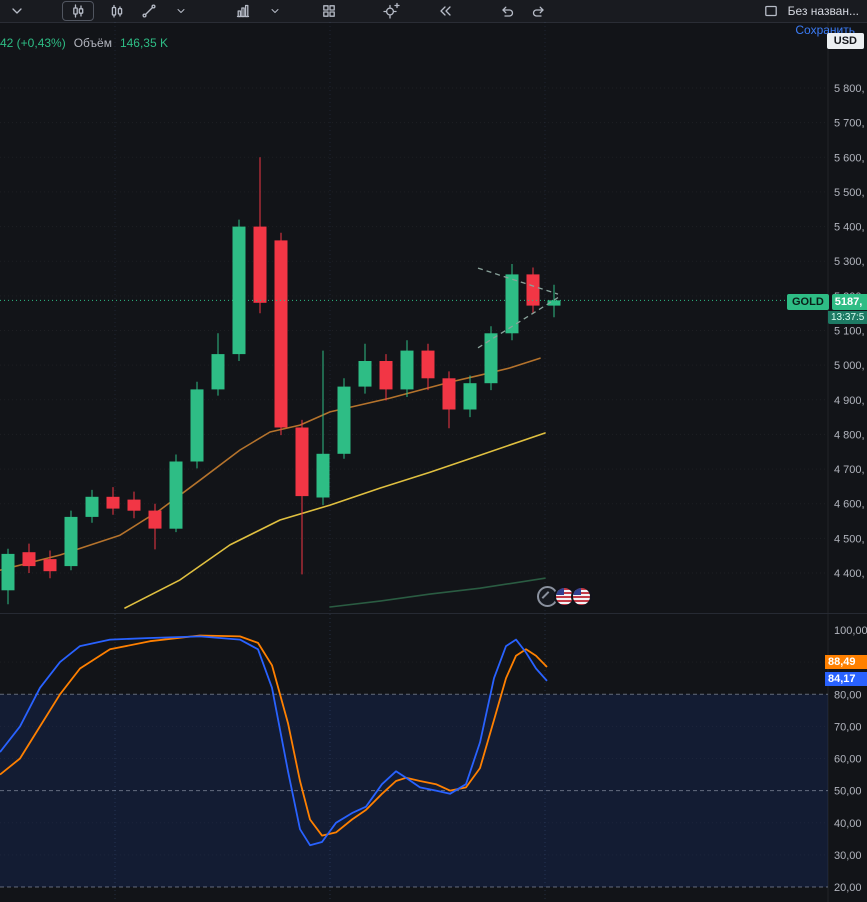 The image size is (867, 902). I want to click on price-change-label: 42 (+0,43%), so click(33, 43).